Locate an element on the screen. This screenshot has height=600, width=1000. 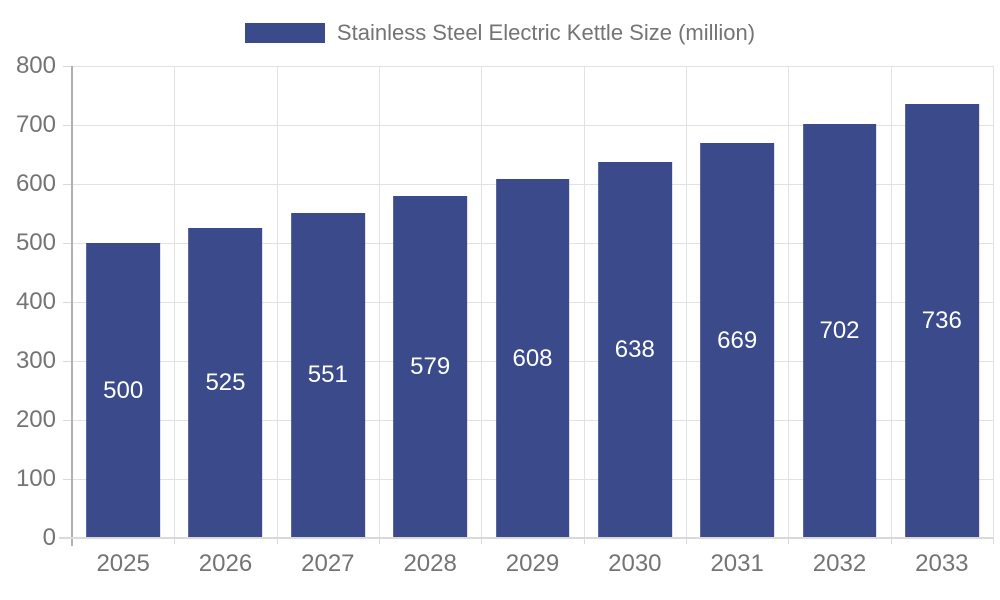
bar-value-label: 579 is located at coordinates (430, 367).